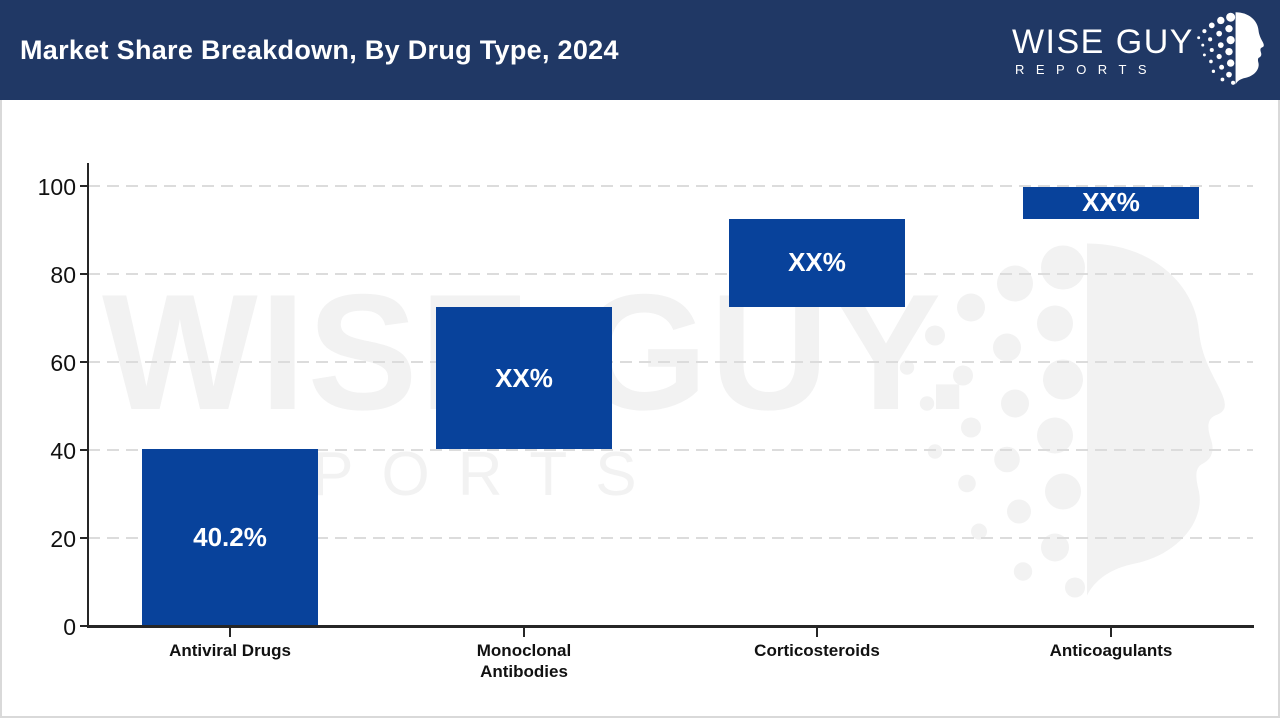  I want to click on y-tick-label-0: 0, so click(69, 627).